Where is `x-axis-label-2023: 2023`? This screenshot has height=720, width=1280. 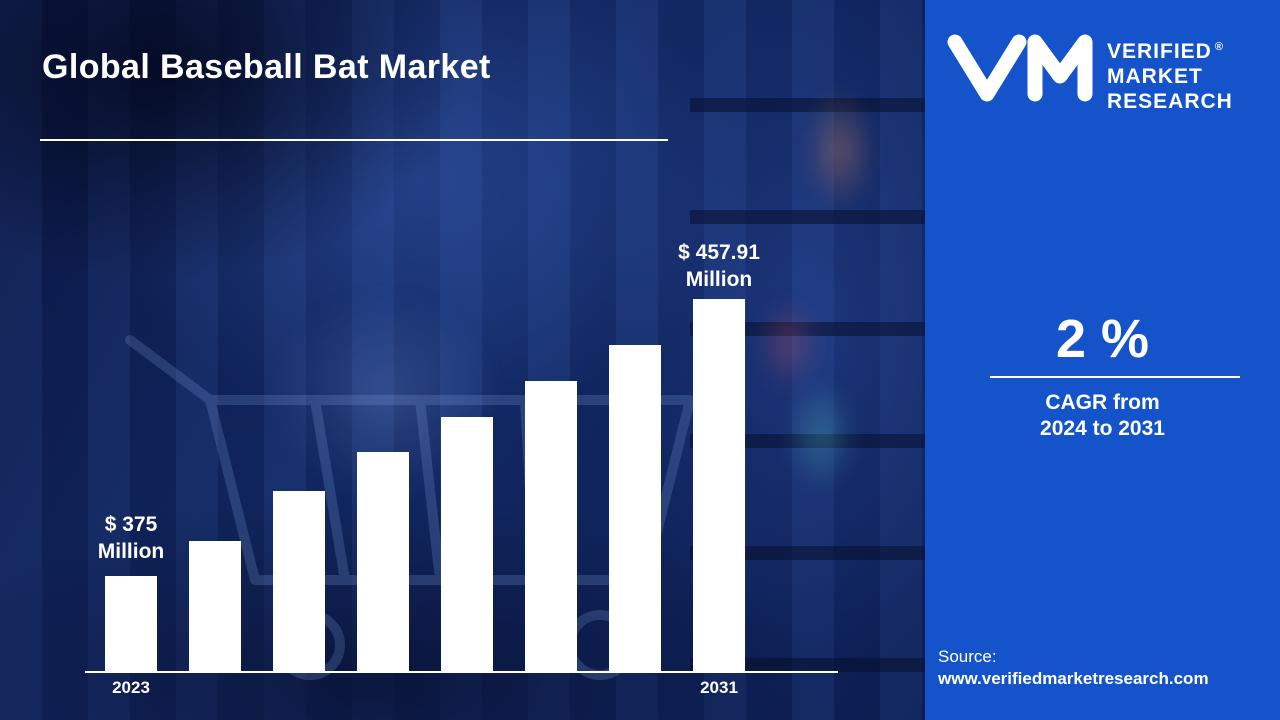 x-axis-label-2023: 2023 is located at coordinates (131, 687).